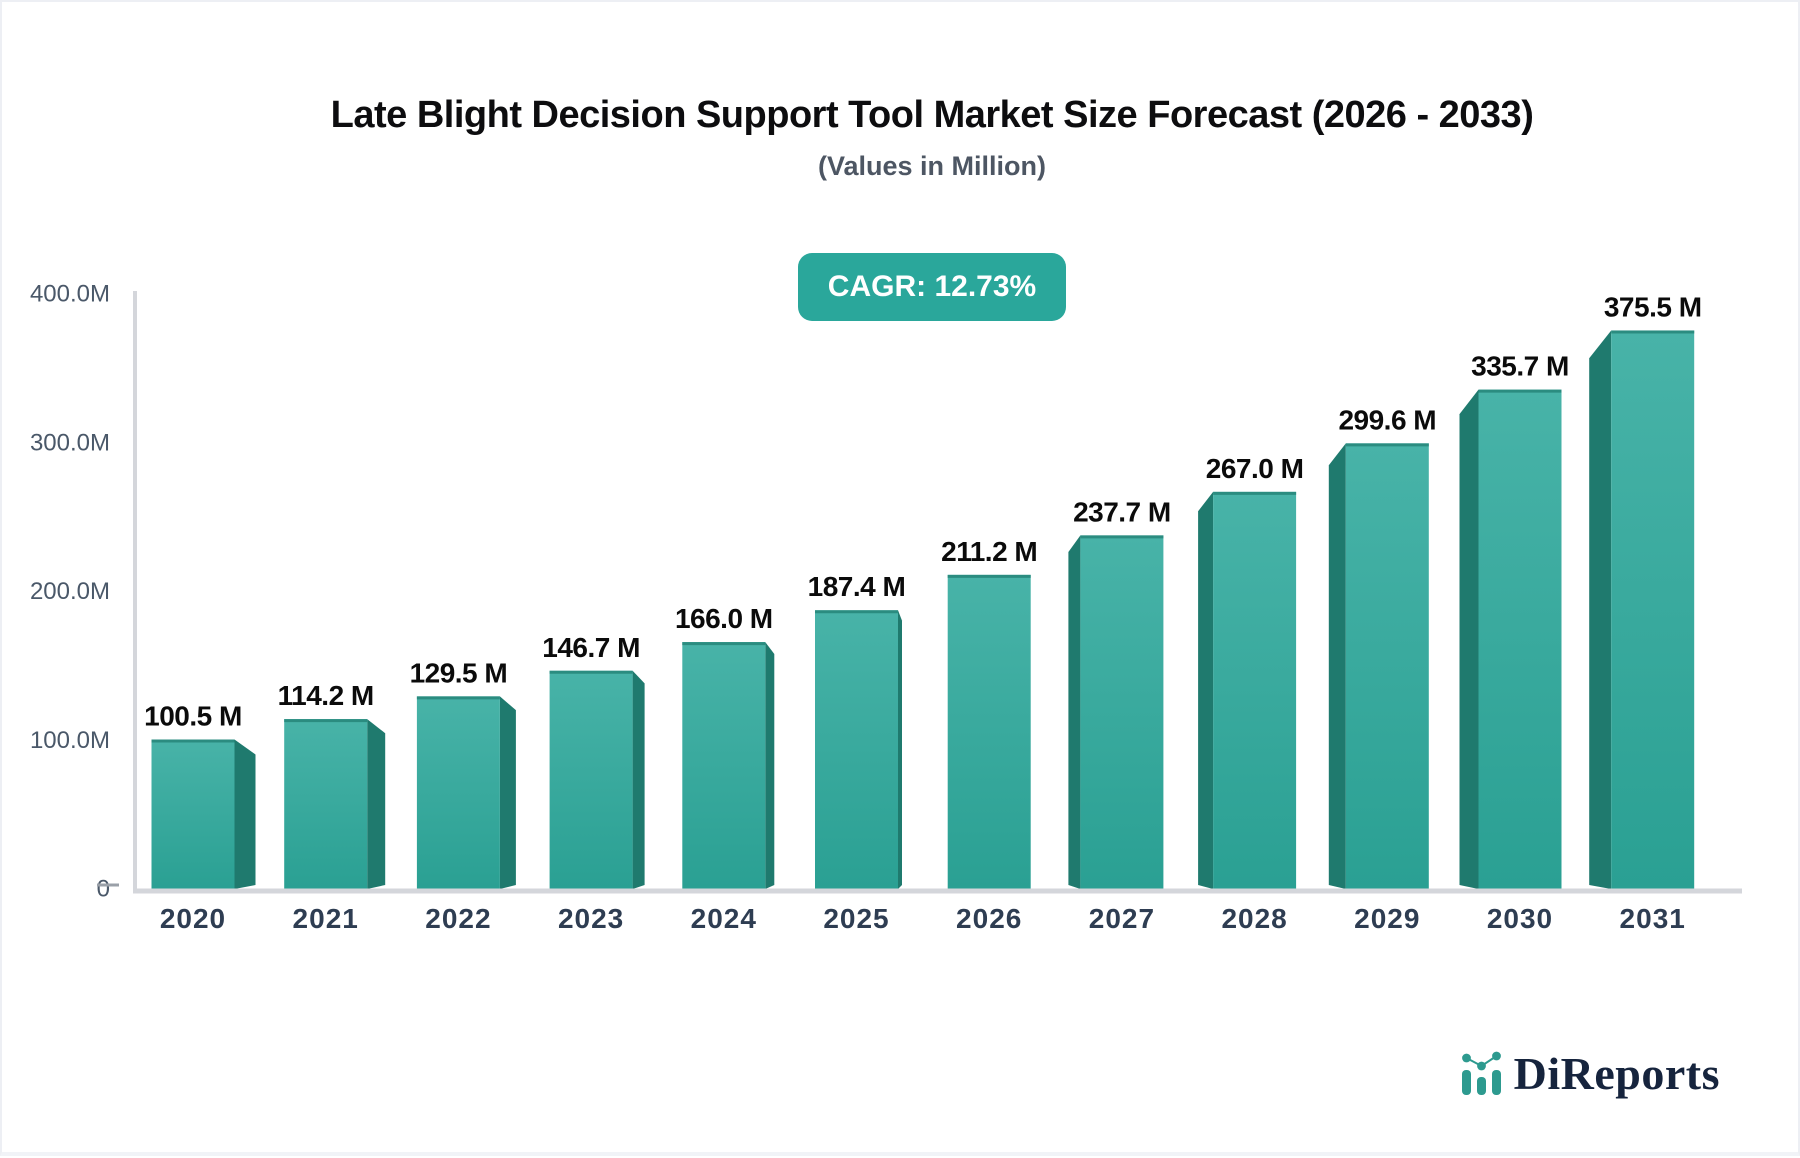 The width and height of the screenshot is (1800, 1158). I want to click on bar-2030, so click(1520, 639).